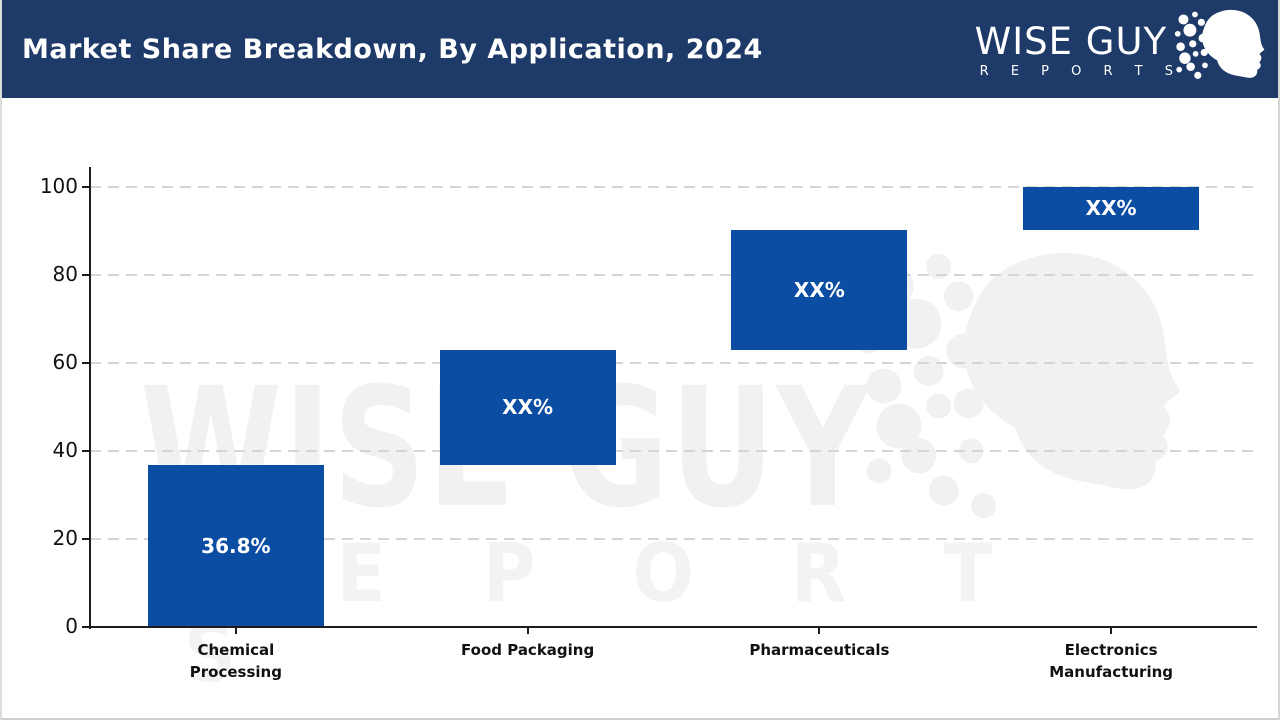 This screenshot has width=1280, height=720. I want to click on y-axis, so click(90, 398).